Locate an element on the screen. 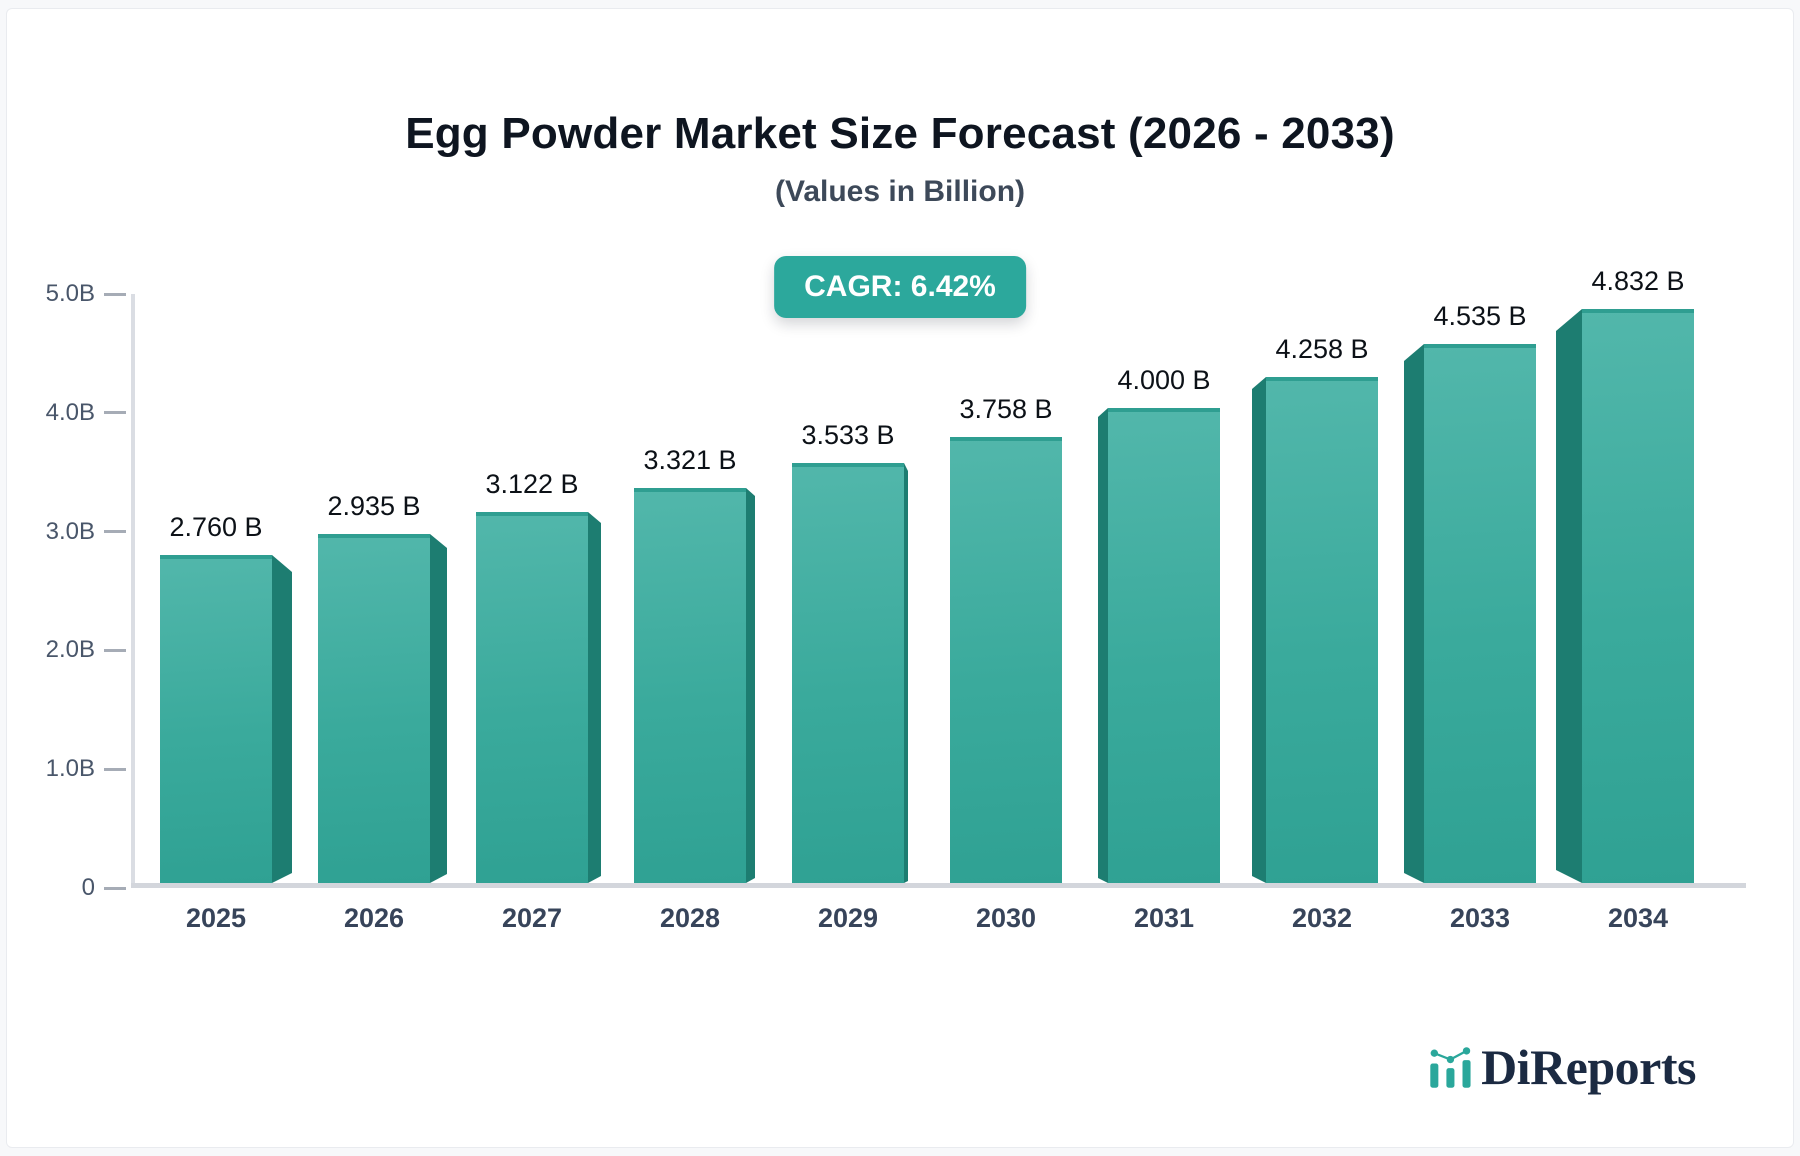  bar-value-label: 3.533 B is located at coordinates (848, 435).